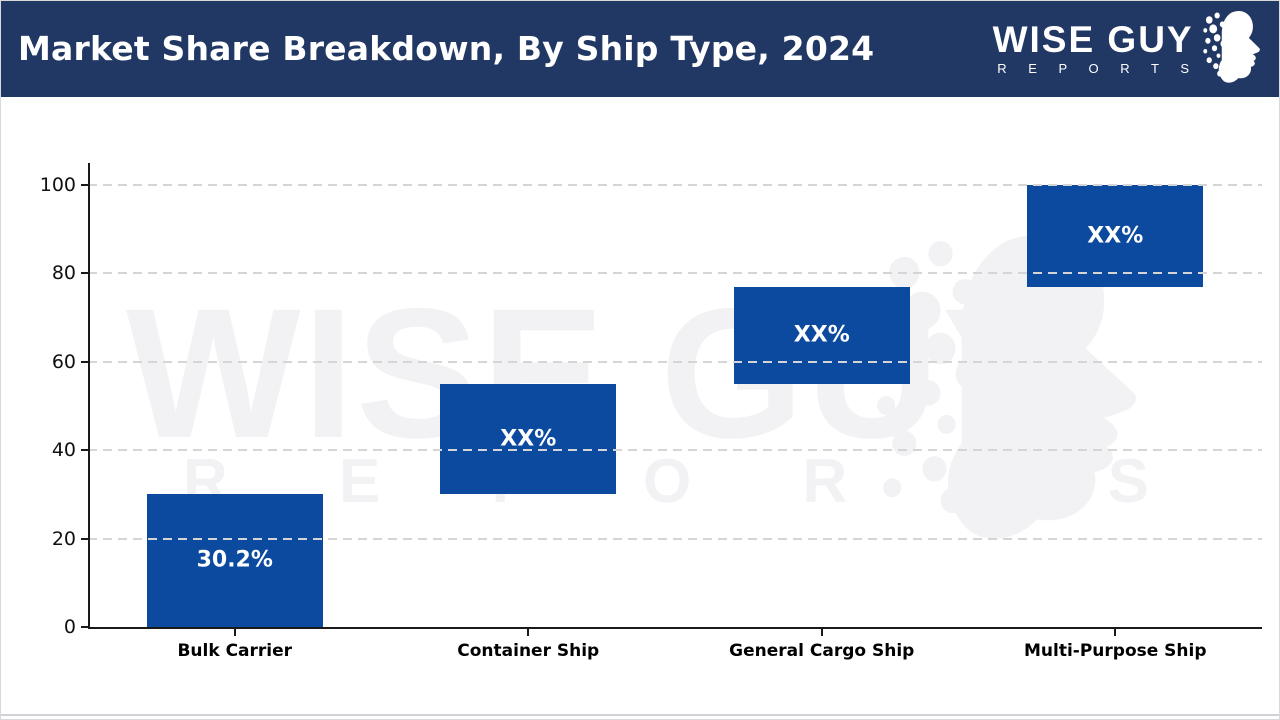  What do you see at coordinates (63, 450) in the screenshot?
I see `y-tick-label-40: 40` at bounding box center [63, 450].